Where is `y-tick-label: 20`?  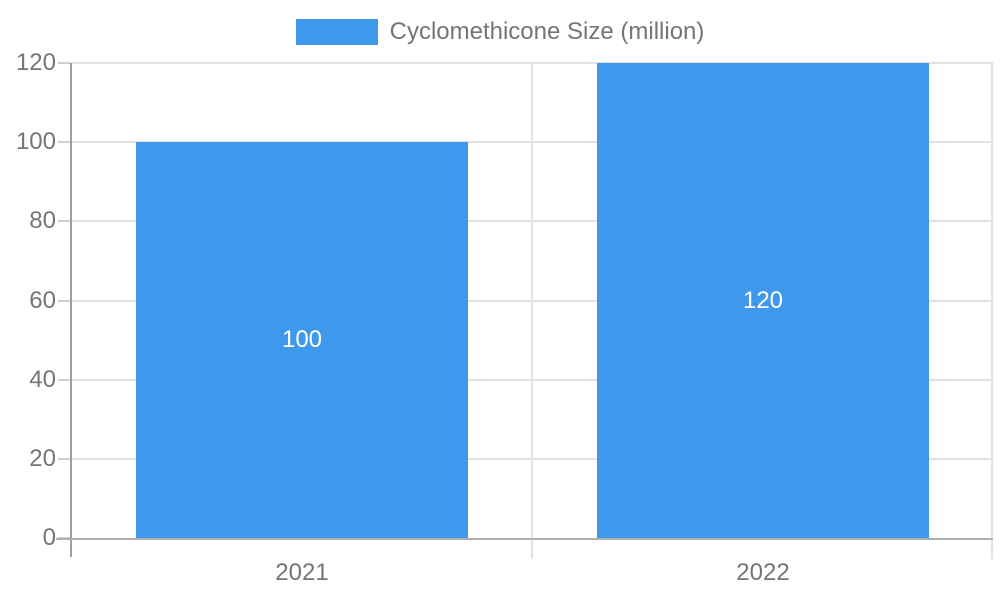 y-tick-label: 20 is located at coordinates (42, 458).